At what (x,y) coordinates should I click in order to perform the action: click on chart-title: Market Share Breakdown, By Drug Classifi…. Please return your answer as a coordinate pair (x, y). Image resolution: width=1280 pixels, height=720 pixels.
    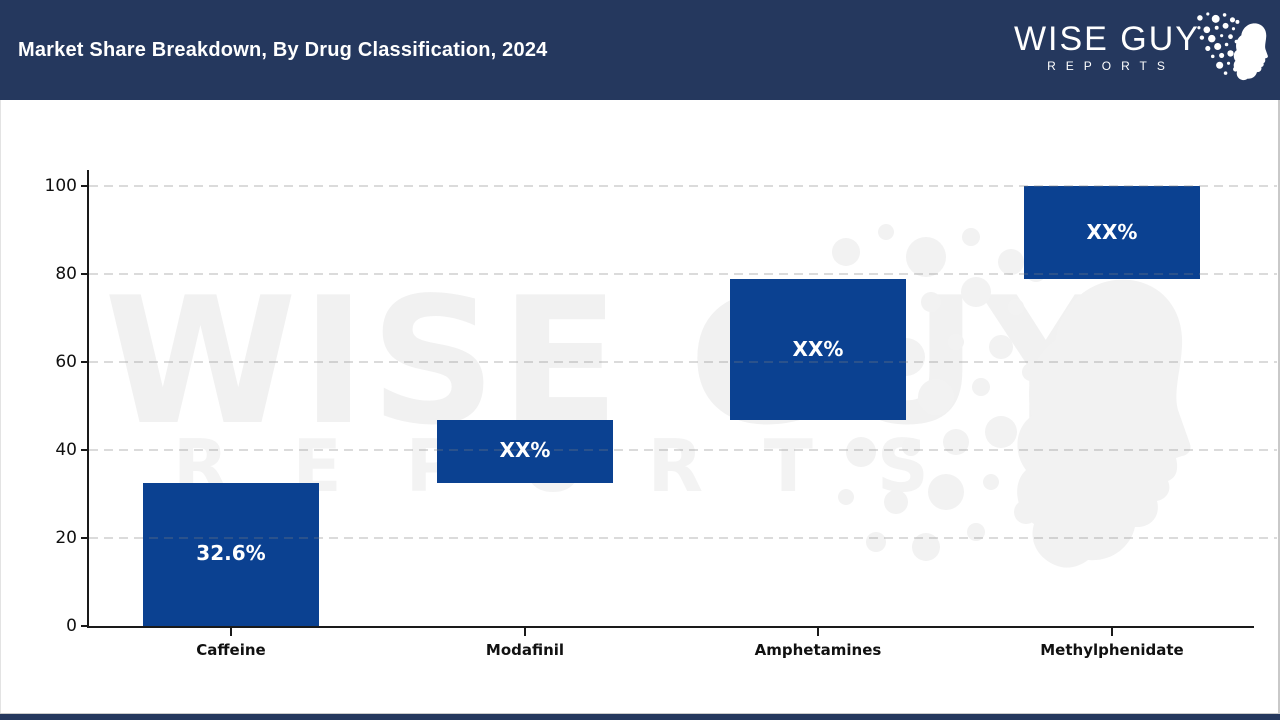
    Looking at the image, I should click on (283, 49).